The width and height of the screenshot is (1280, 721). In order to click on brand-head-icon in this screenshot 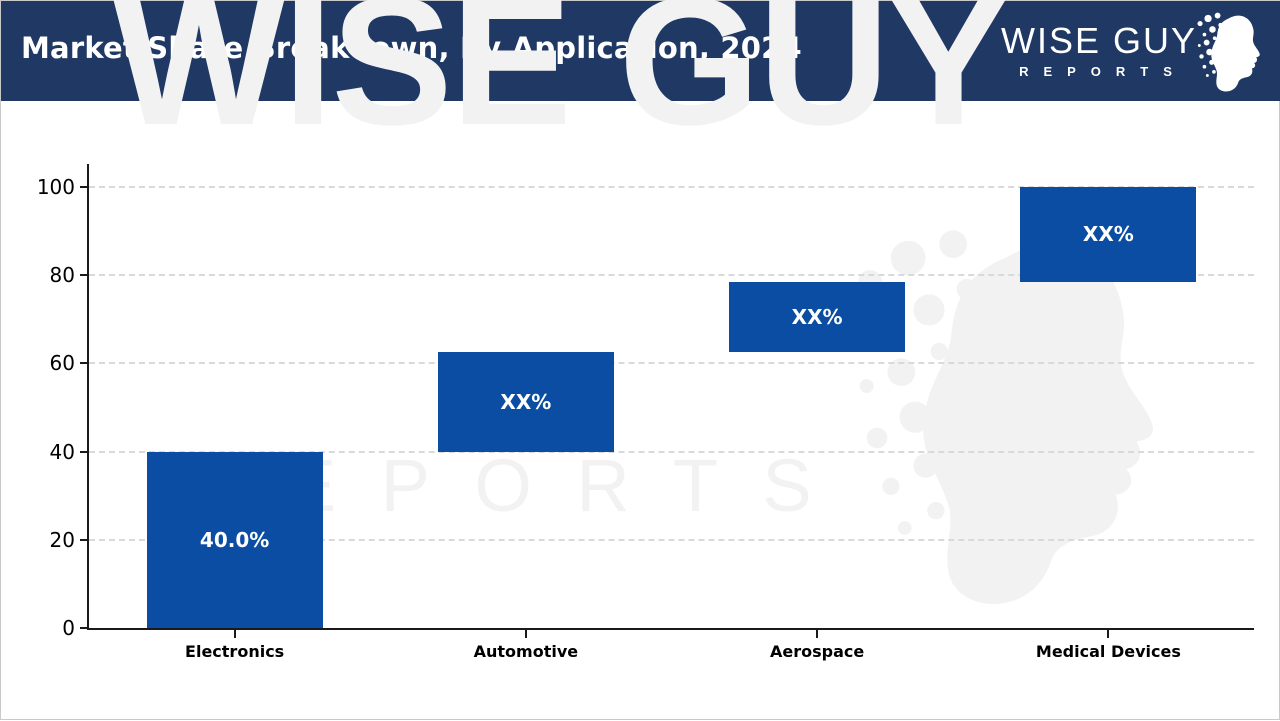, I will do `click(1230, 51)`.